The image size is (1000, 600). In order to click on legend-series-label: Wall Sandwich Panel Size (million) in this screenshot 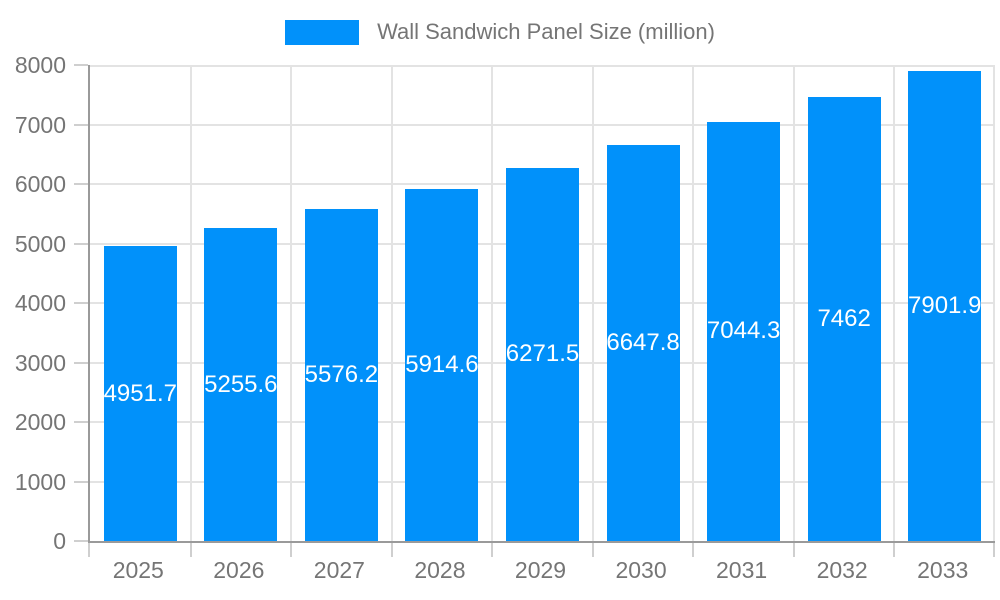, I will do `click(546, 31)`.